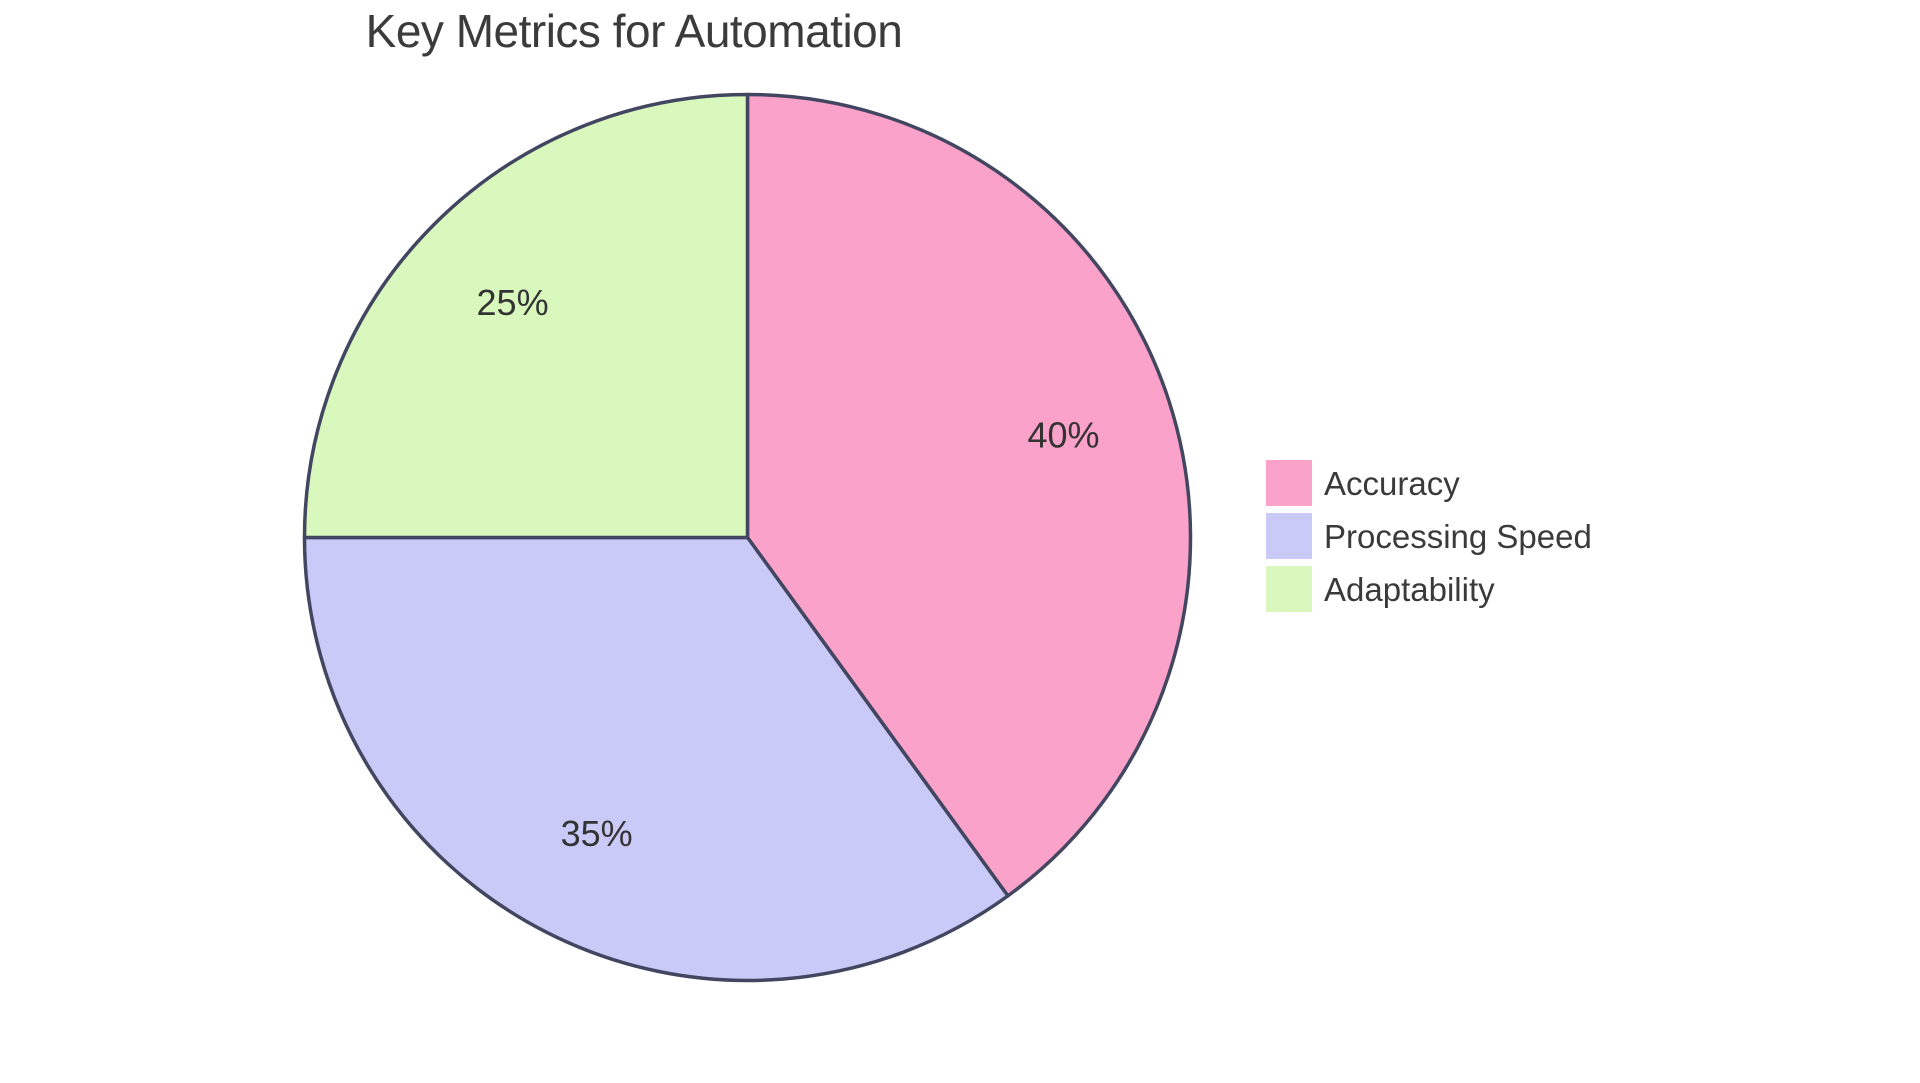  What do you see at coordinates (513, 302) in the screenshot?
I see `slice-percent-label-adaptability: 25%` at bounding box center [513, 302].